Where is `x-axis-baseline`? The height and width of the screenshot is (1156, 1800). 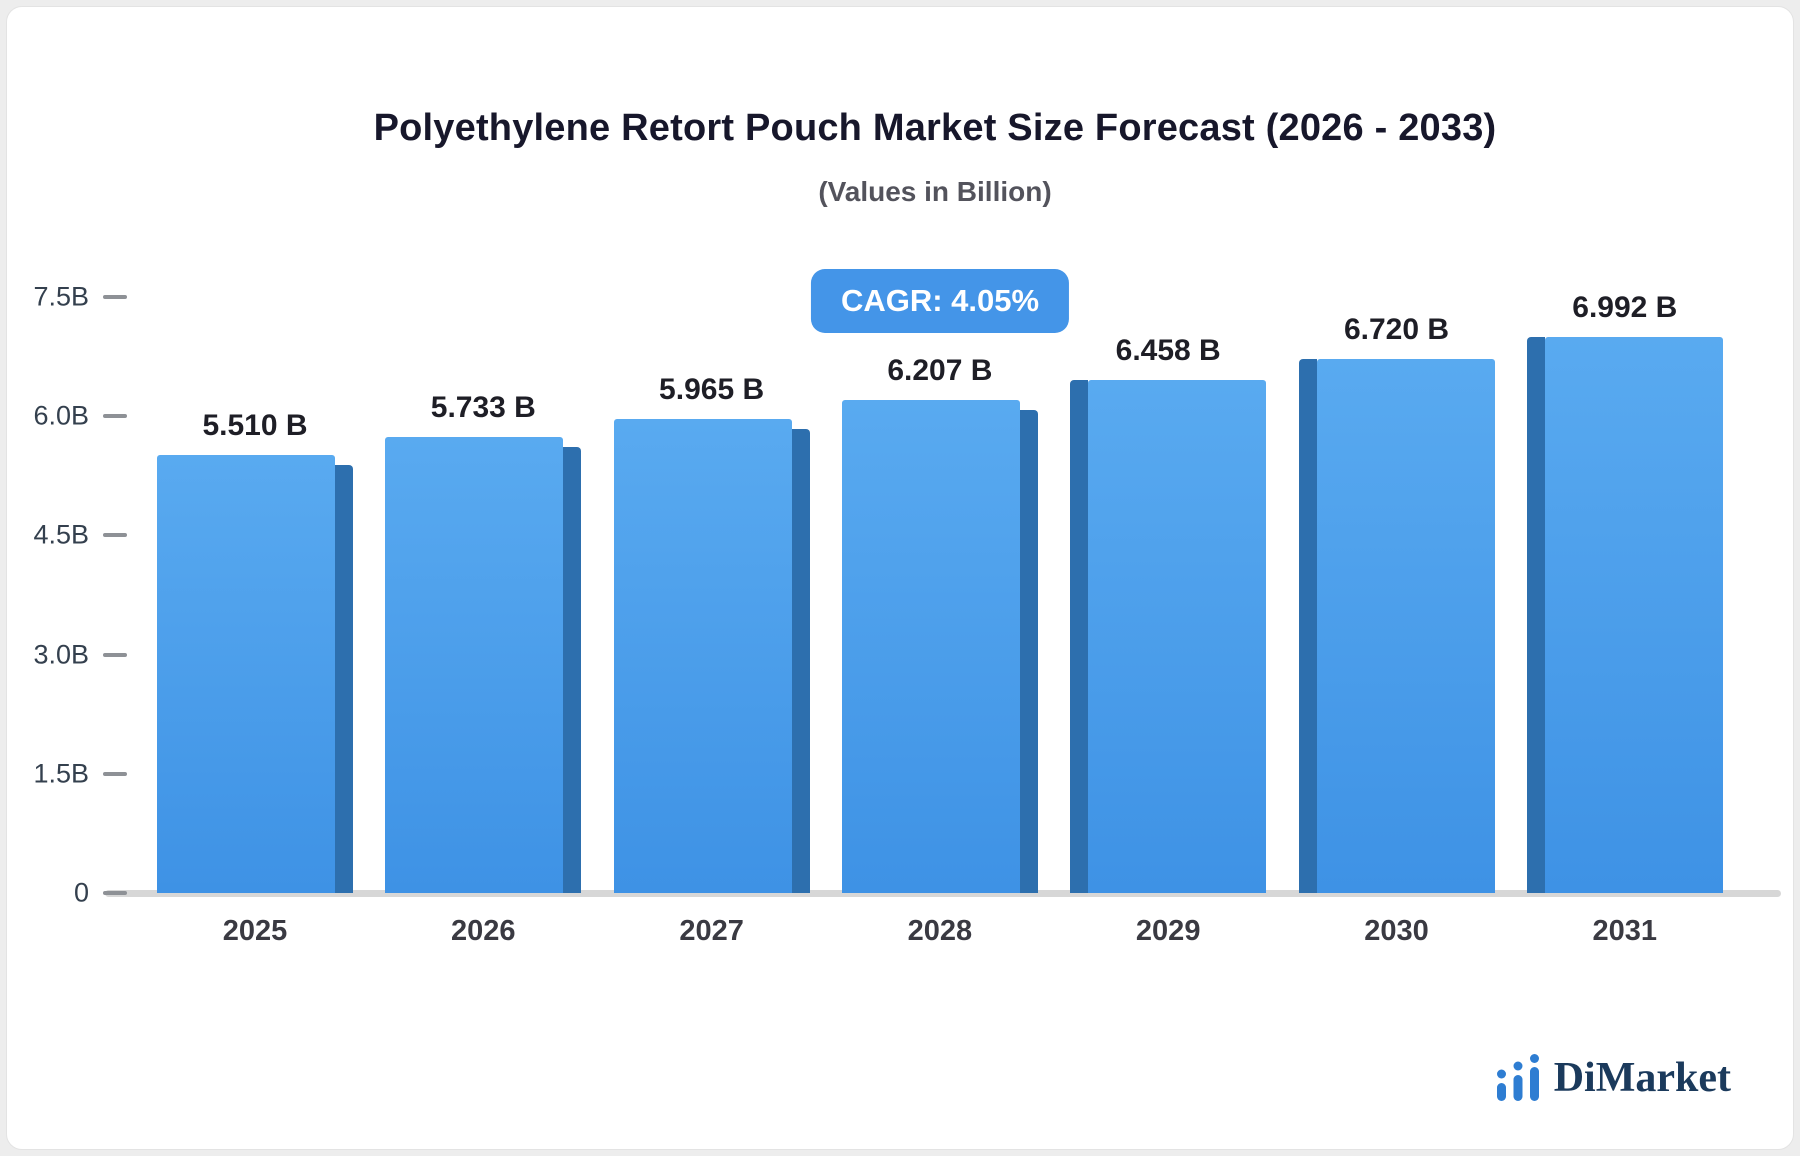 x-axis-baseline is located at coordinates (943, 893).